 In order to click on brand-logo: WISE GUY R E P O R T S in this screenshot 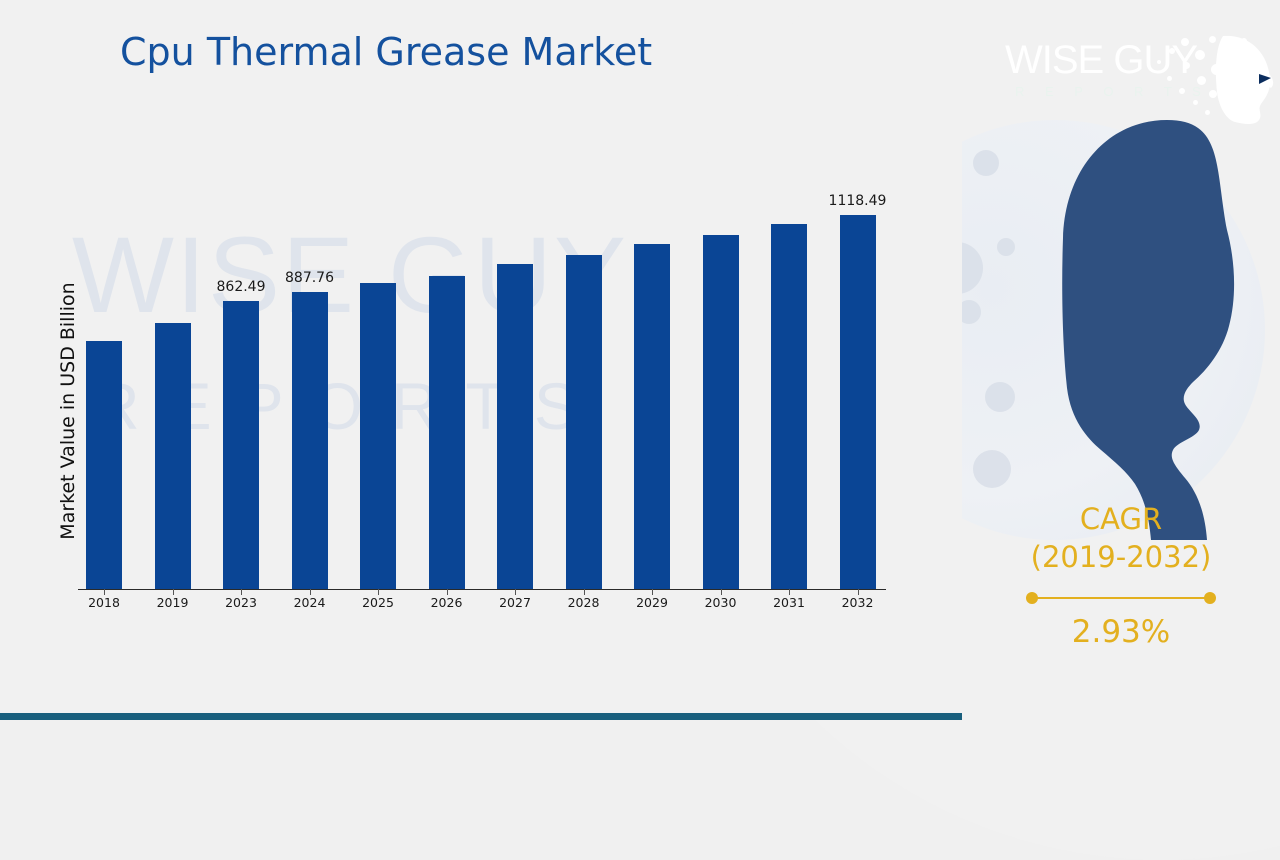, I will do `click(1139, 79)`.